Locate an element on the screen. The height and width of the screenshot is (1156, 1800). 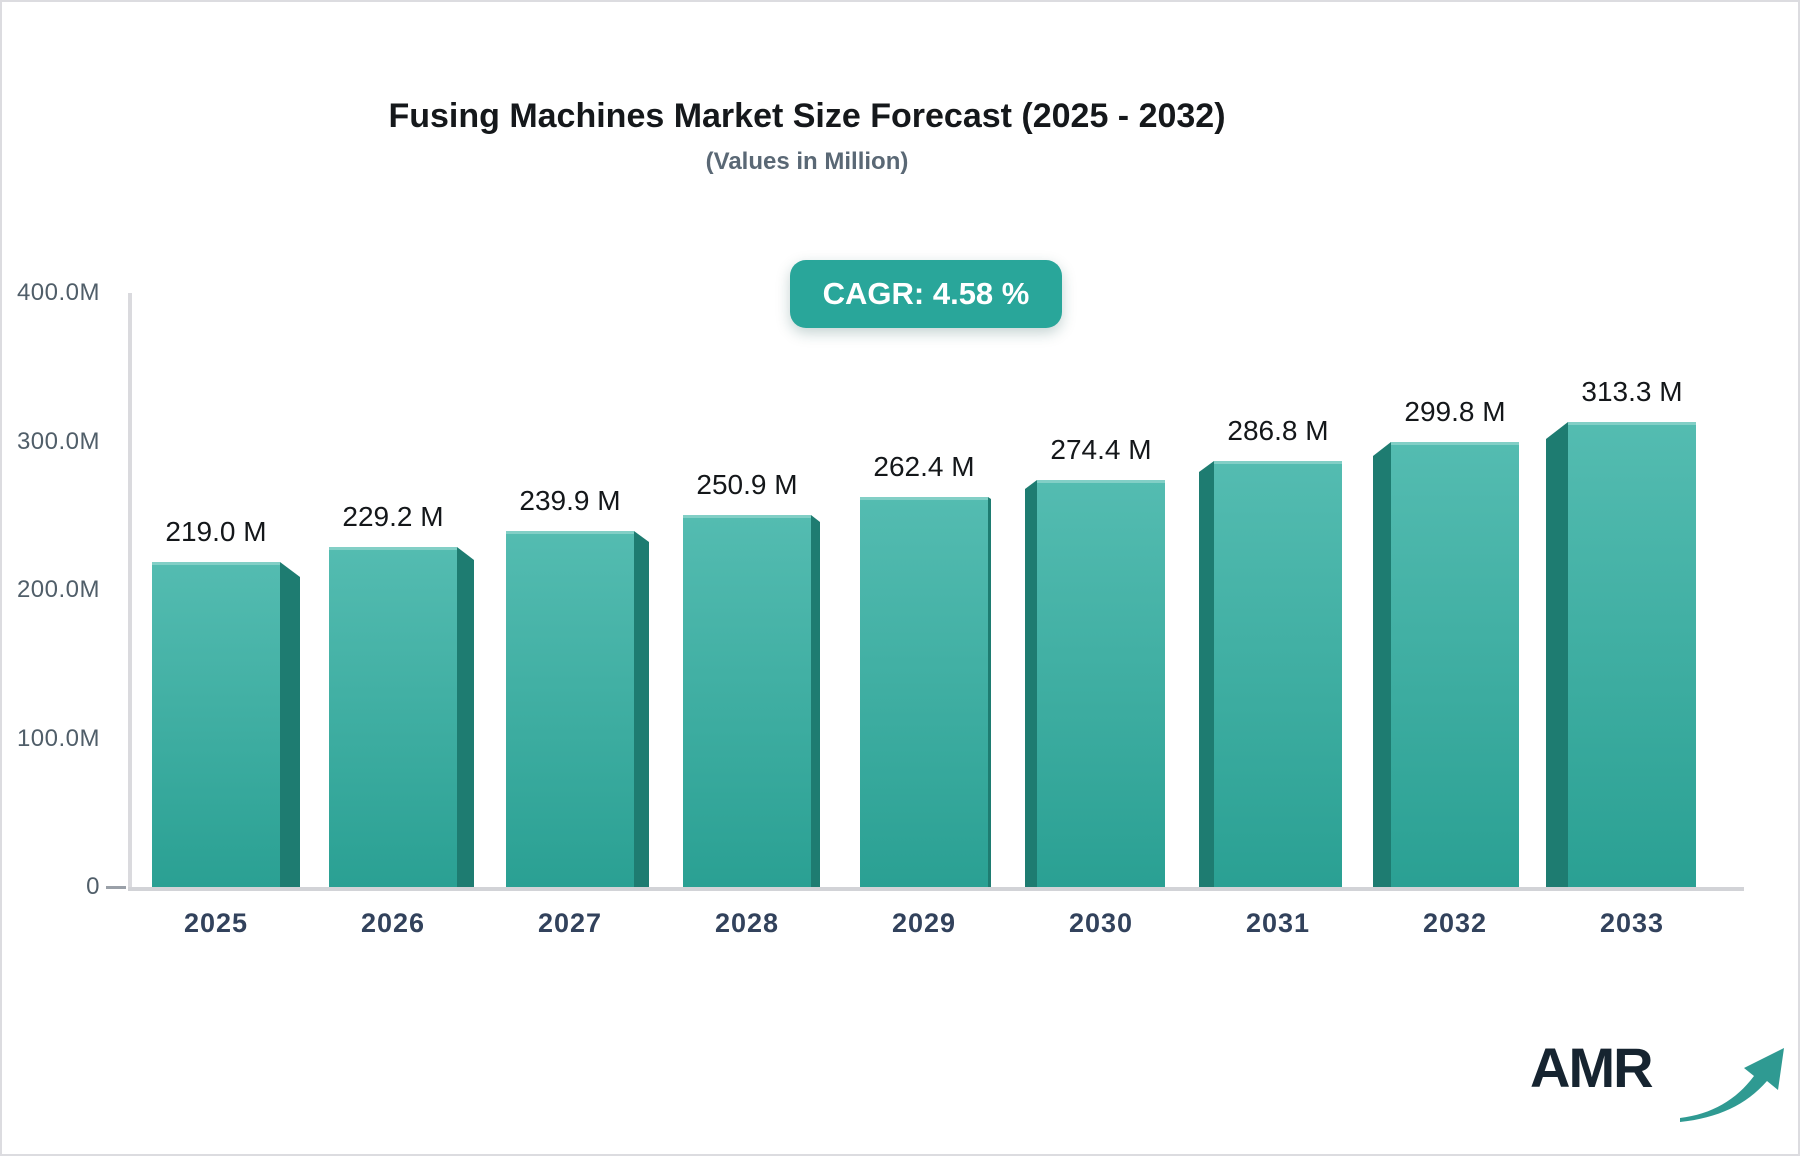
bar-2028 is located at coordinates (751, 701).